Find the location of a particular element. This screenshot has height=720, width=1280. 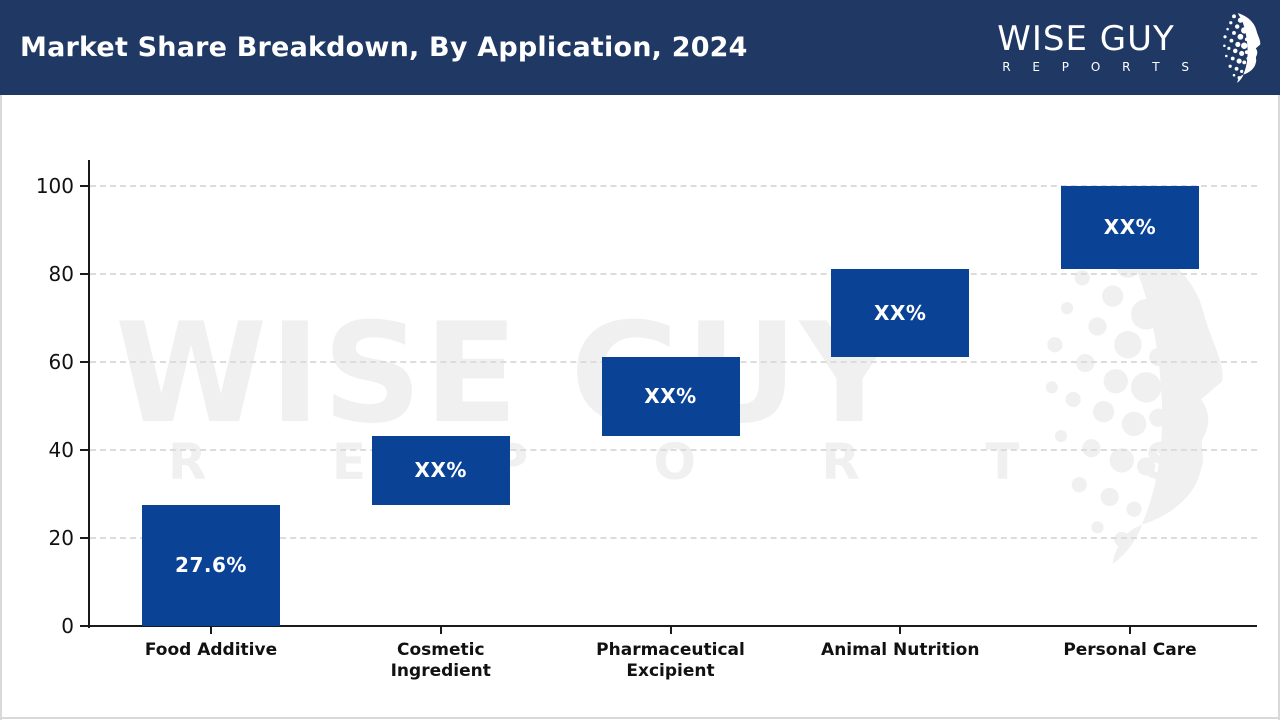

watermark-subtext: R E P O R T S is located at coordinates (701, 462).